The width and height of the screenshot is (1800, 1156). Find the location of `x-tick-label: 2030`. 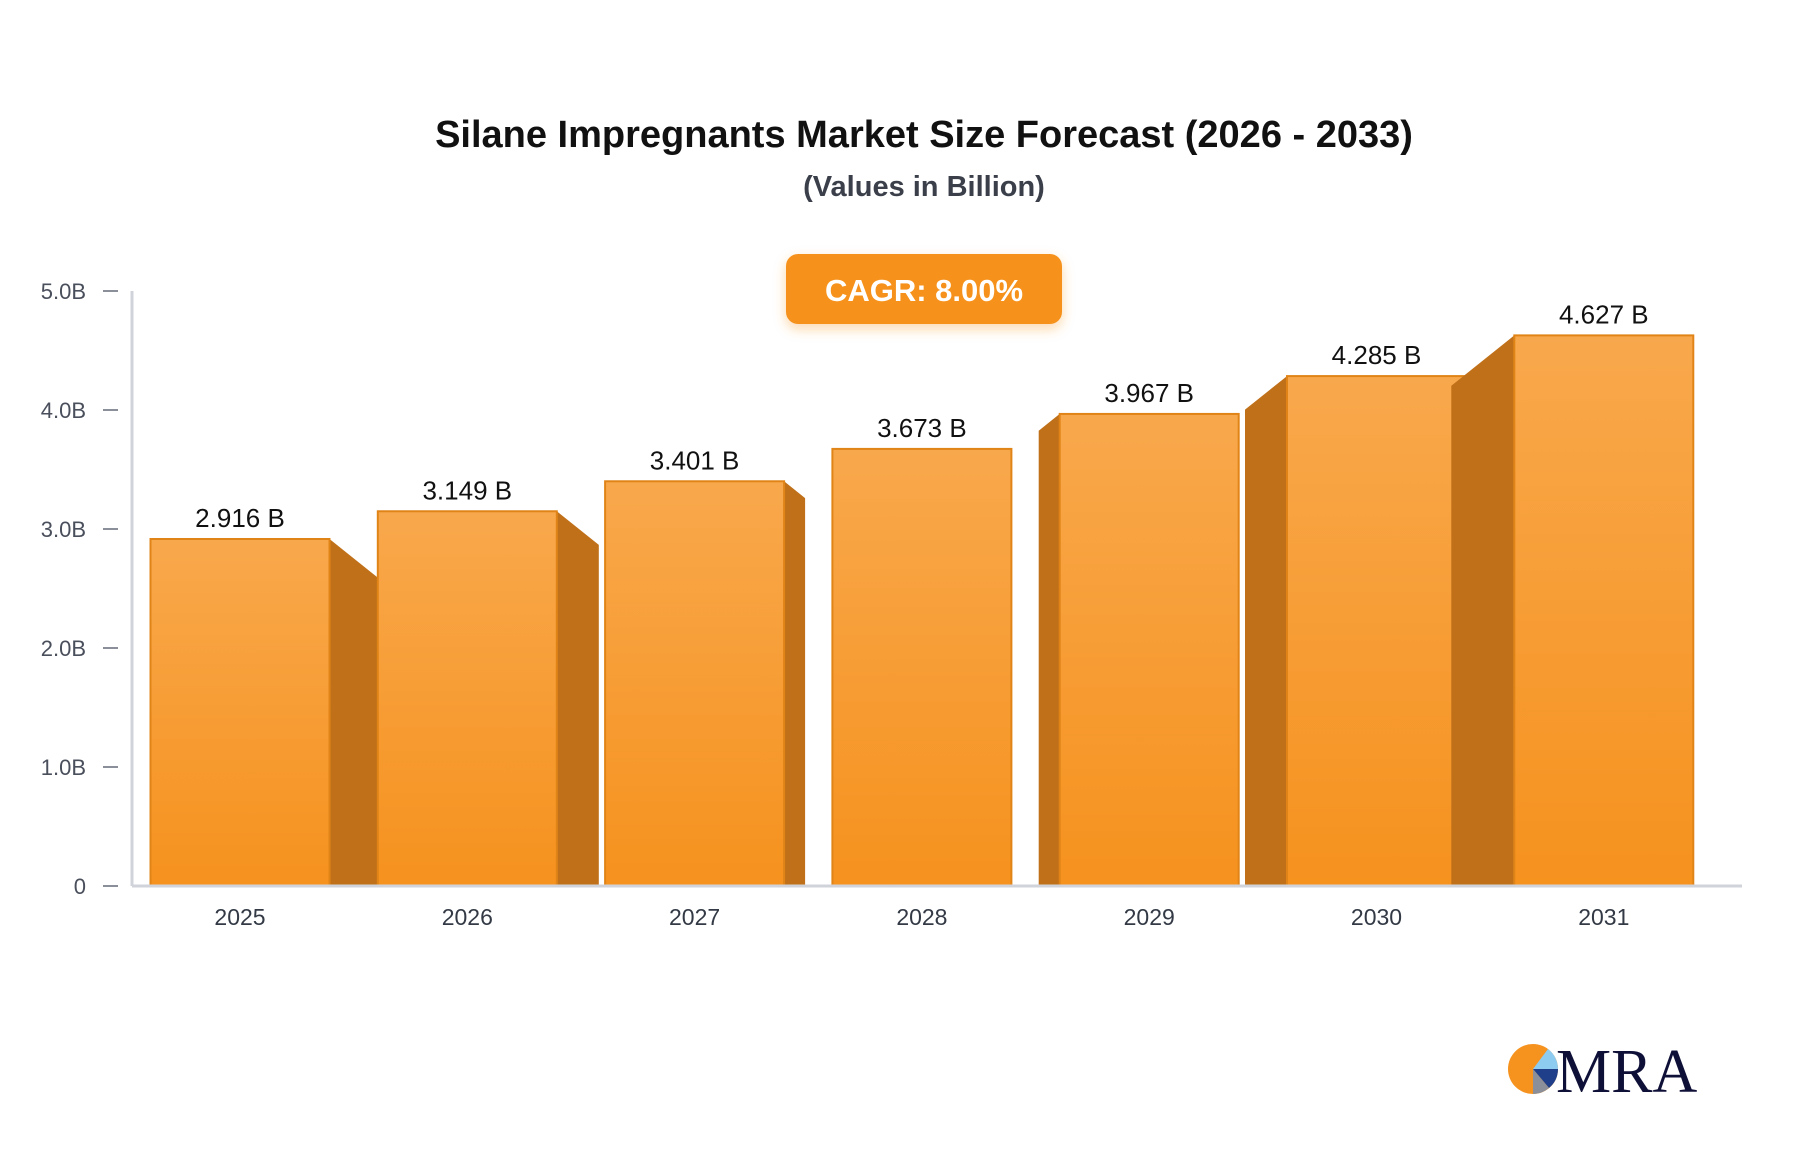

x-tick-label: 2030 is located at coordinates (1376, 917).